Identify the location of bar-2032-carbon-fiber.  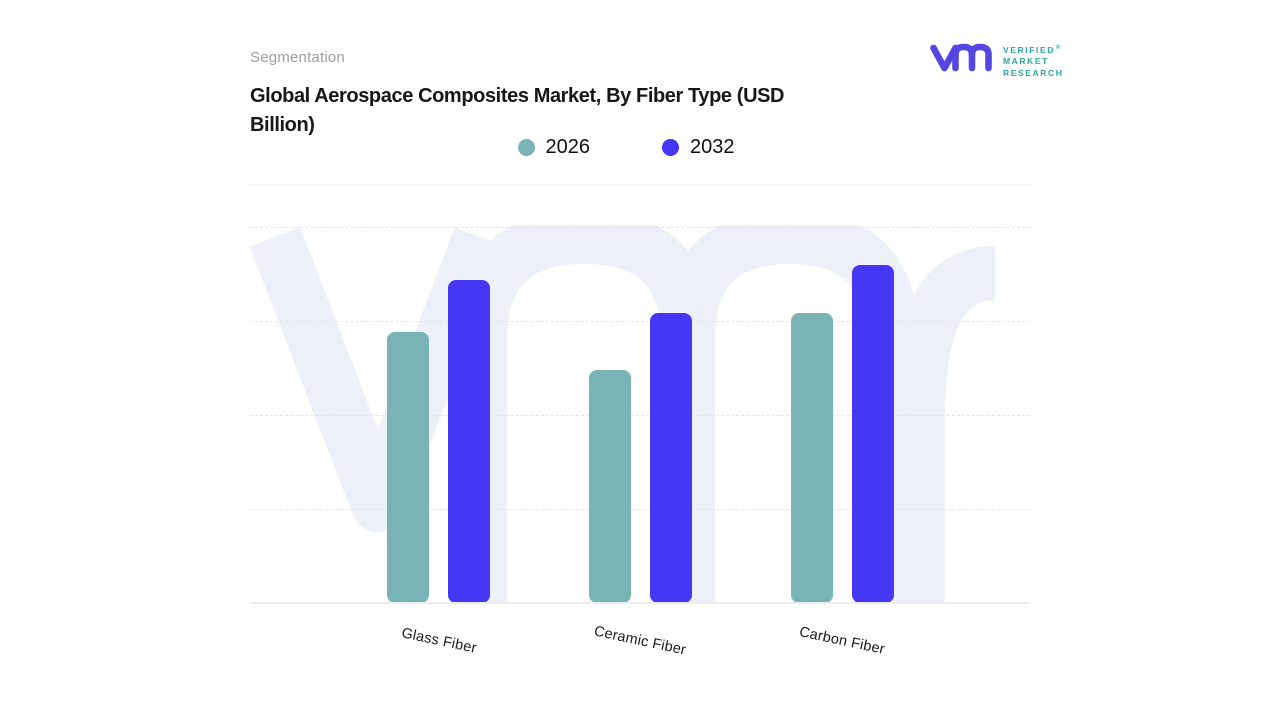
(872, 434).